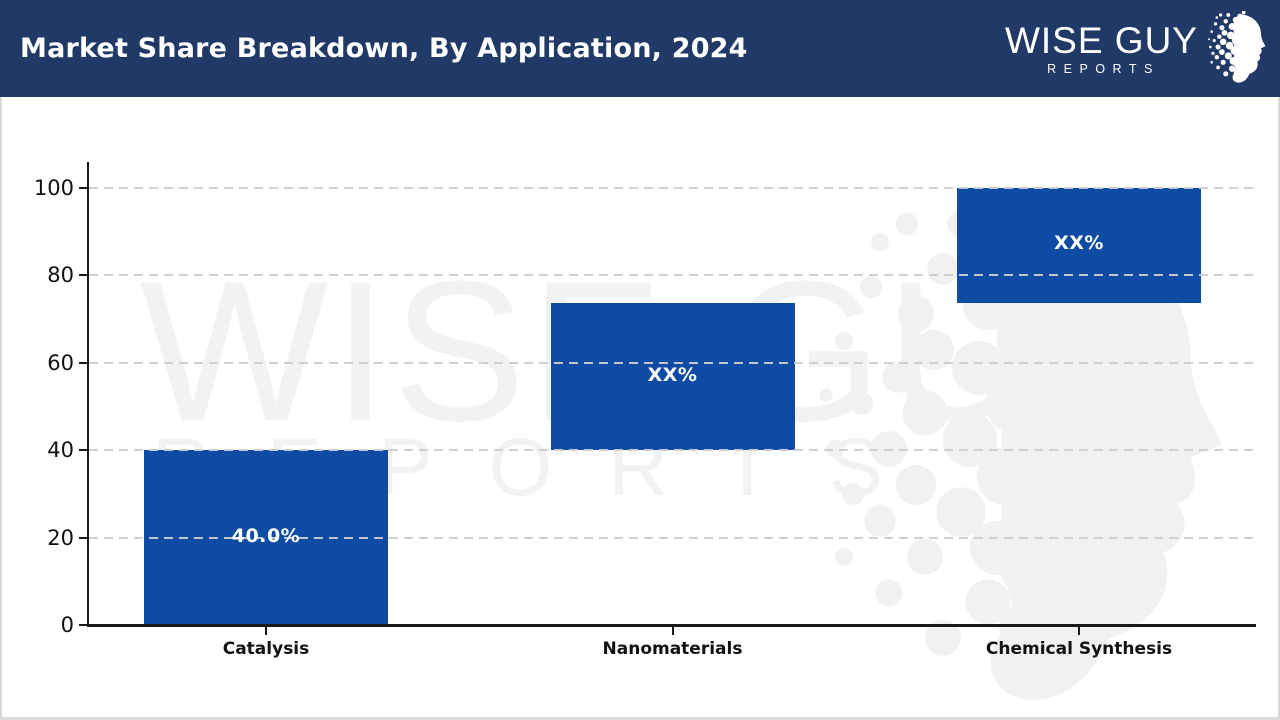 The height and width of the screenshot is (720, 1280). Describe the element at coordinates (60, 362) in the screenshot. I see `y-tick-label-60: 60` at that location.